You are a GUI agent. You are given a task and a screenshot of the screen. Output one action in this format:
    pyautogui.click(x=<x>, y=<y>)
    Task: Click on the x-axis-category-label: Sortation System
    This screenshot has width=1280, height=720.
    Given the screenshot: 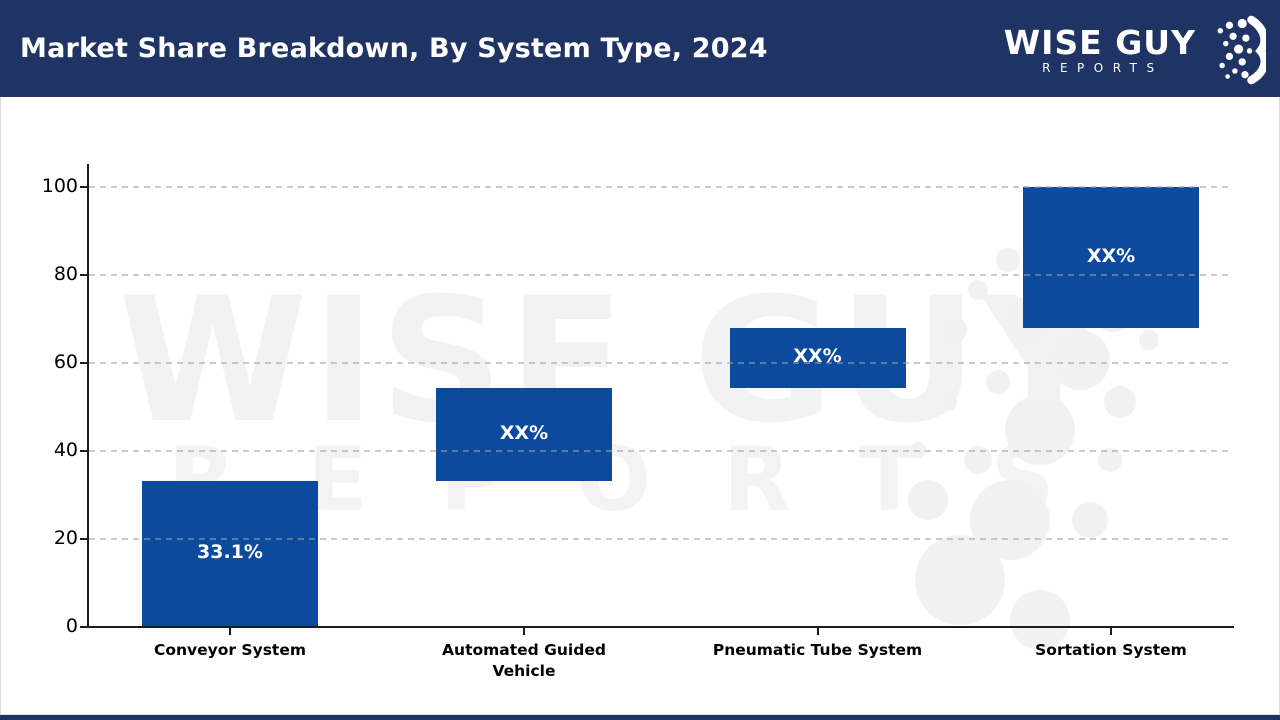 What is the action you would take?
    pyautogui.click(x=1111, y=650)
    